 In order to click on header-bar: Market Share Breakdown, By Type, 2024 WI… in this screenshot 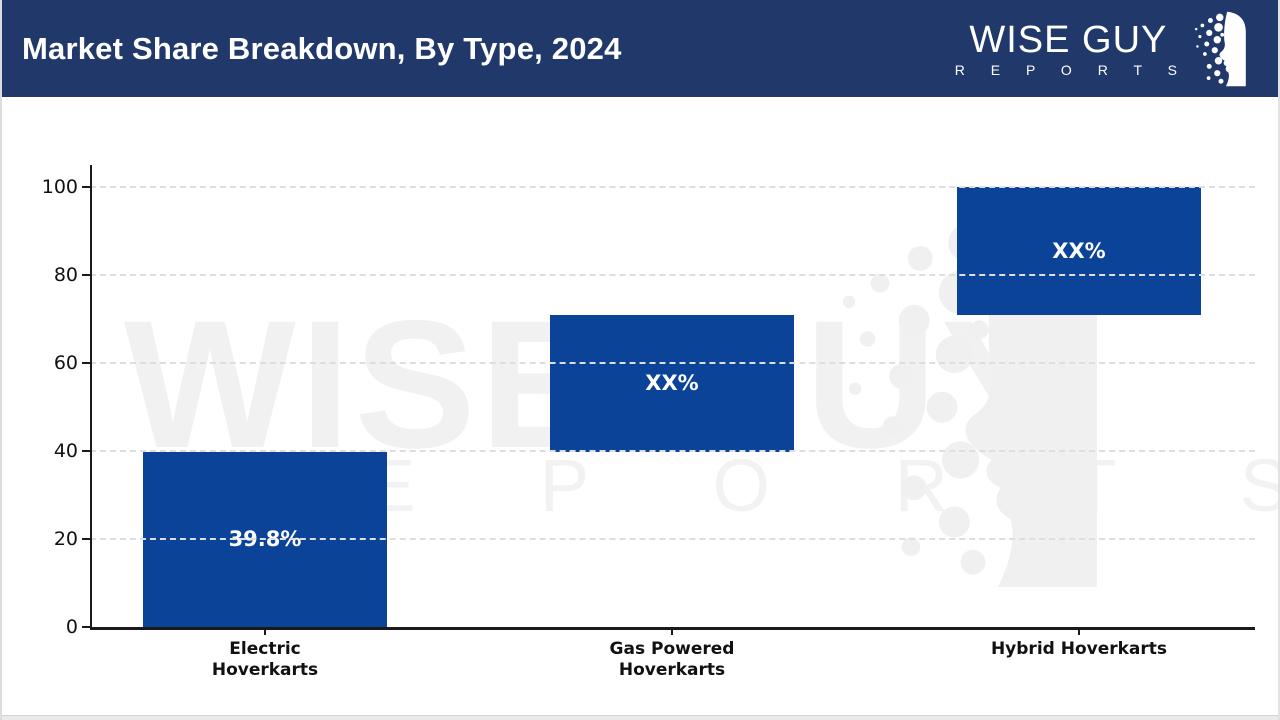, I will do `click(640, 48)`.